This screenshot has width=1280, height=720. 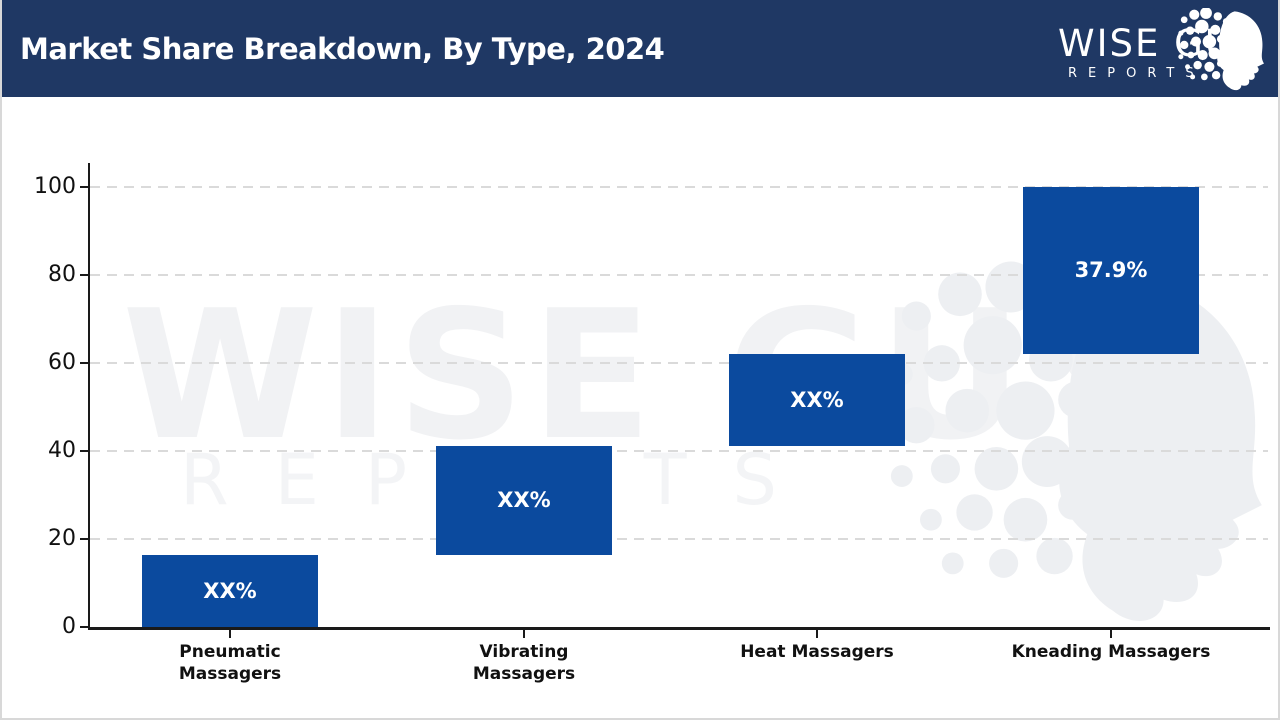 I want to click on x-axis-label-line: Heat Massagers, so click(x=817, y=652).